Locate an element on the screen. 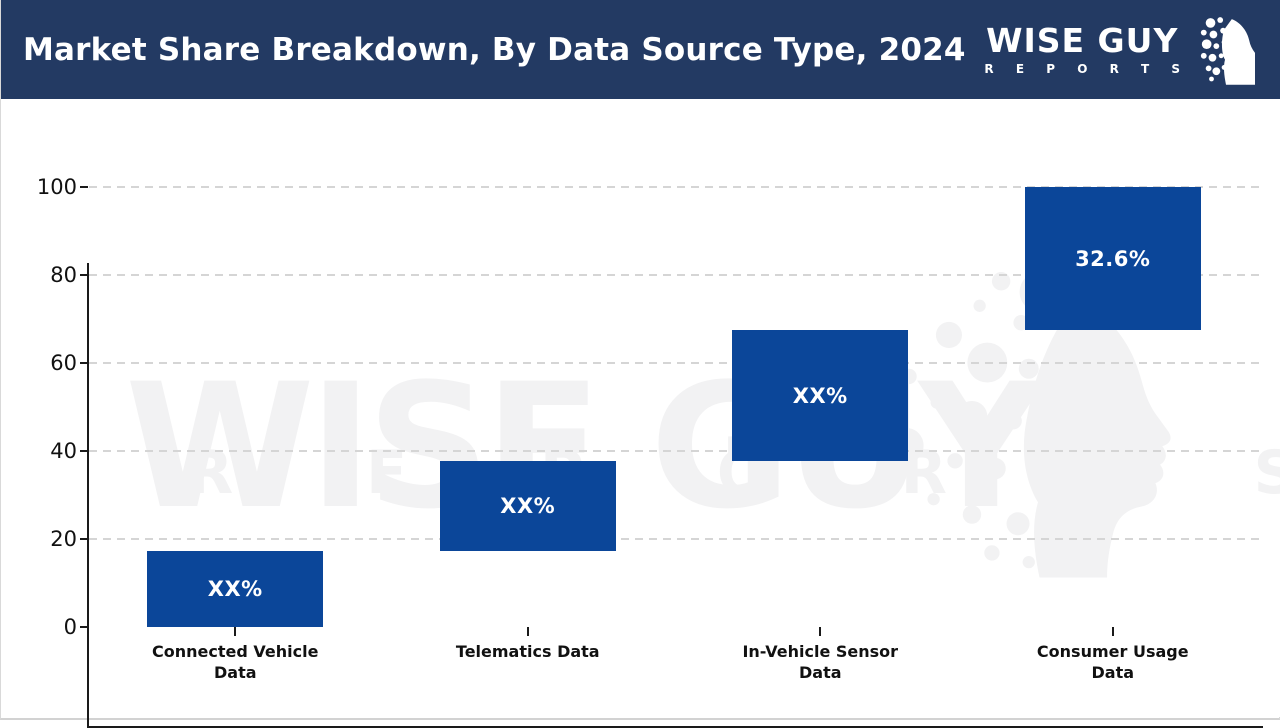 Image resolution: width=1280 pixels, height=728 pixels. brand-face-icon is located at coordinates (1227, 50).